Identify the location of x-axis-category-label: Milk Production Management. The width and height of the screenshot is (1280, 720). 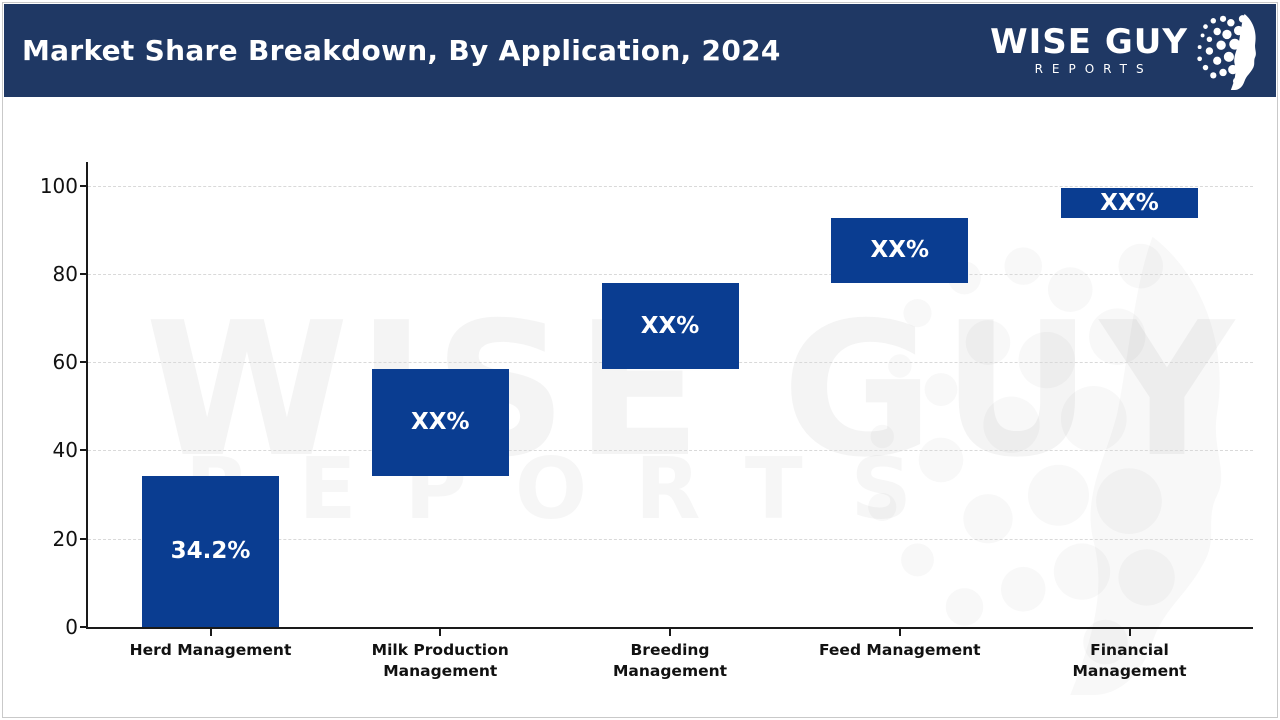
(440, 661).